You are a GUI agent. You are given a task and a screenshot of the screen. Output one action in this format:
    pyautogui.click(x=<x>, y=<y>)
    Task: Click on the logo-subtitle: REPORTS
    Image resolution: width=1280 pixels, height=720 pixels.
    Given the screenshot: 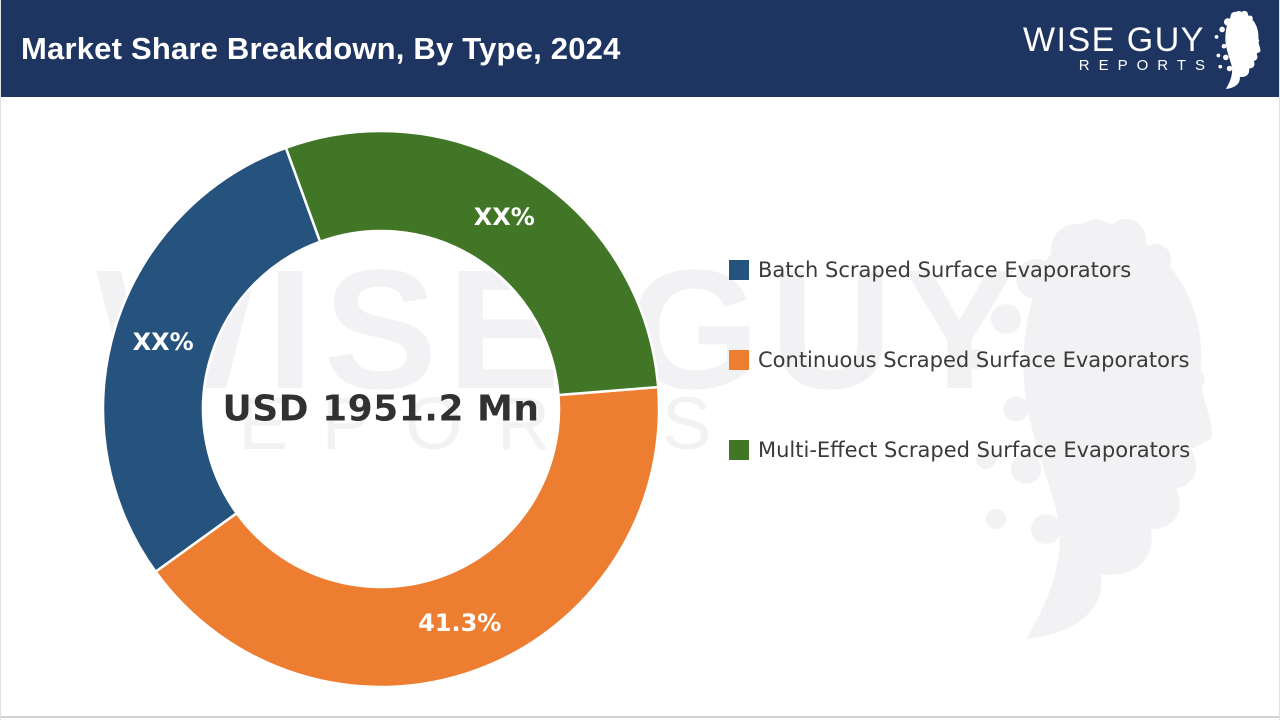 What is the action you would take?
    pyautogui.click(x=1146, y=65)
    